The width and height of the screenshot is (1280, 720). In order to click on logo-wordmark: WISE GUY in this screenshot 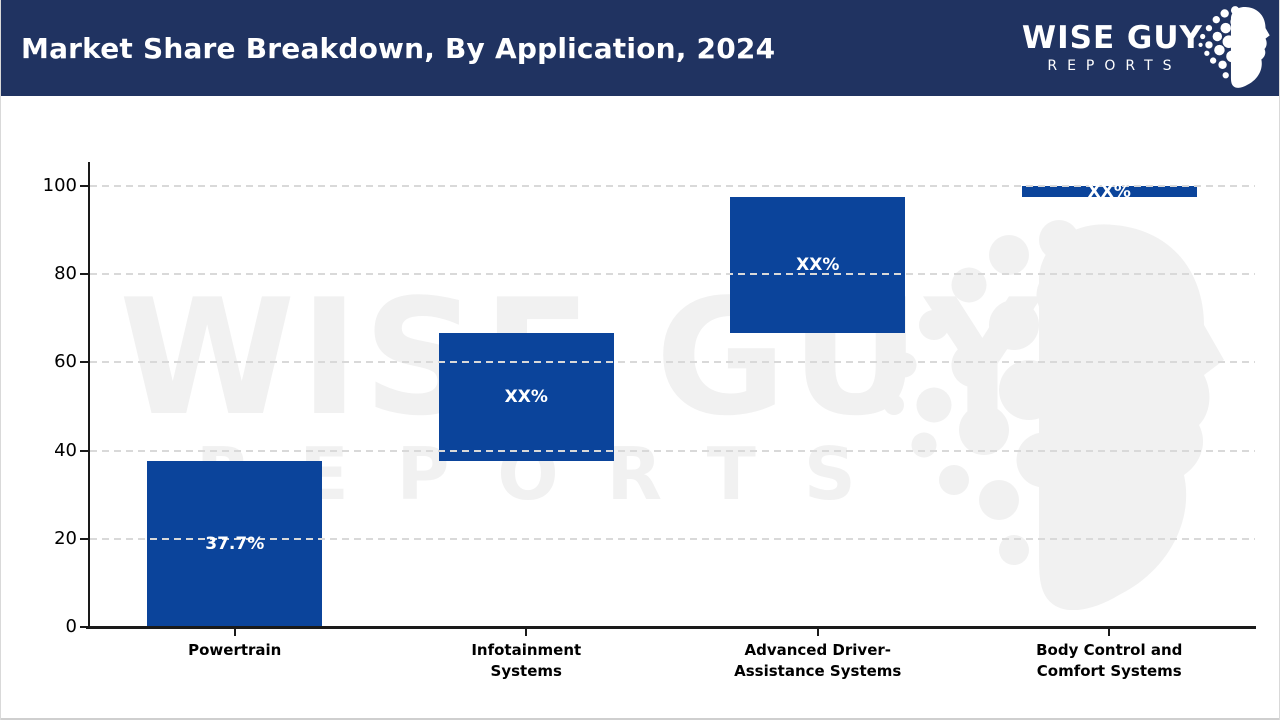, I will do `click(1112, 37)`.